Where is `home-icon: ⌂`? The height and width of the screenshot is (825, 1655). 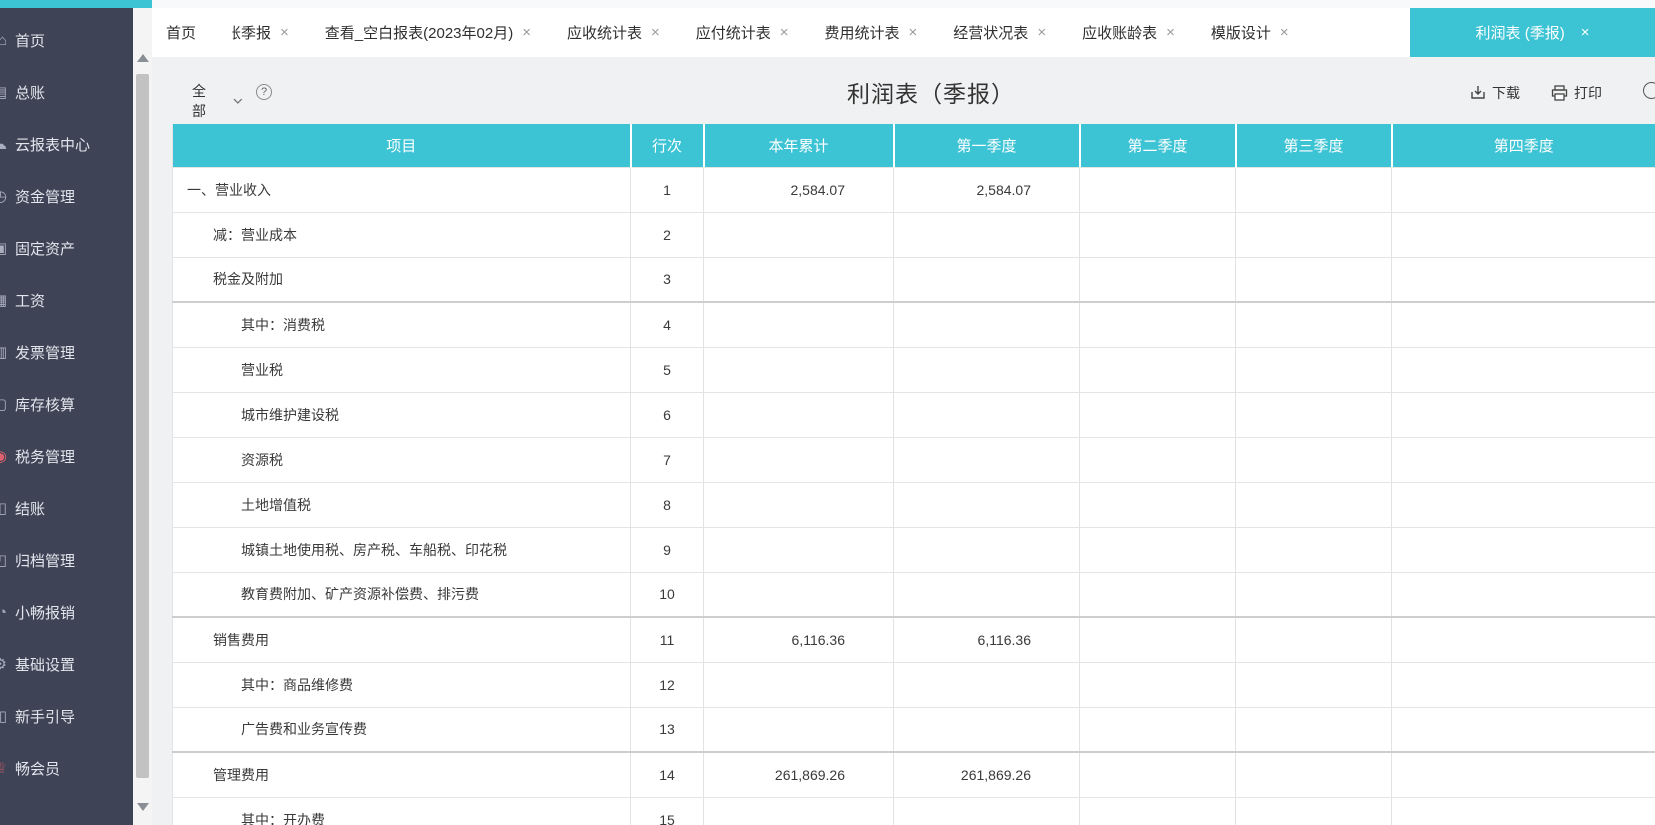 home-icon: ⌂ is located at coordinates (3, 40).